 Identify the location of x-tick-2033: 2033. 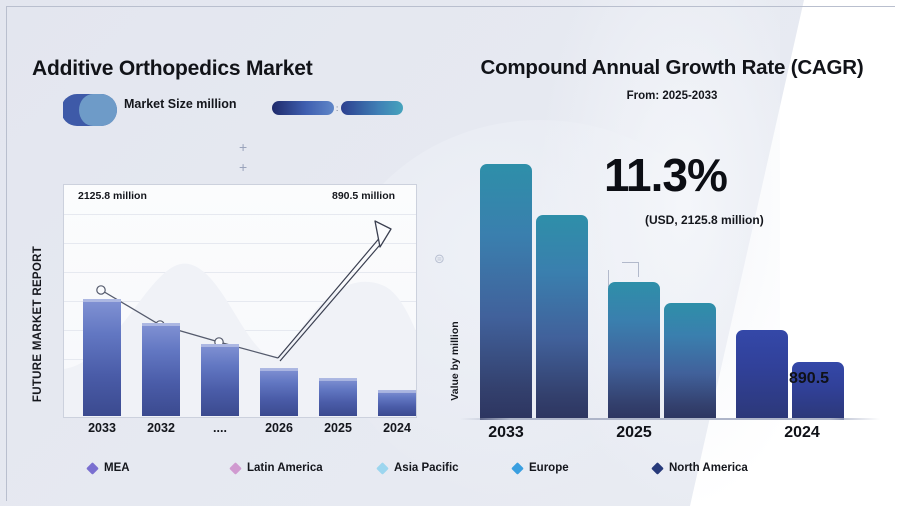
(102, 428).